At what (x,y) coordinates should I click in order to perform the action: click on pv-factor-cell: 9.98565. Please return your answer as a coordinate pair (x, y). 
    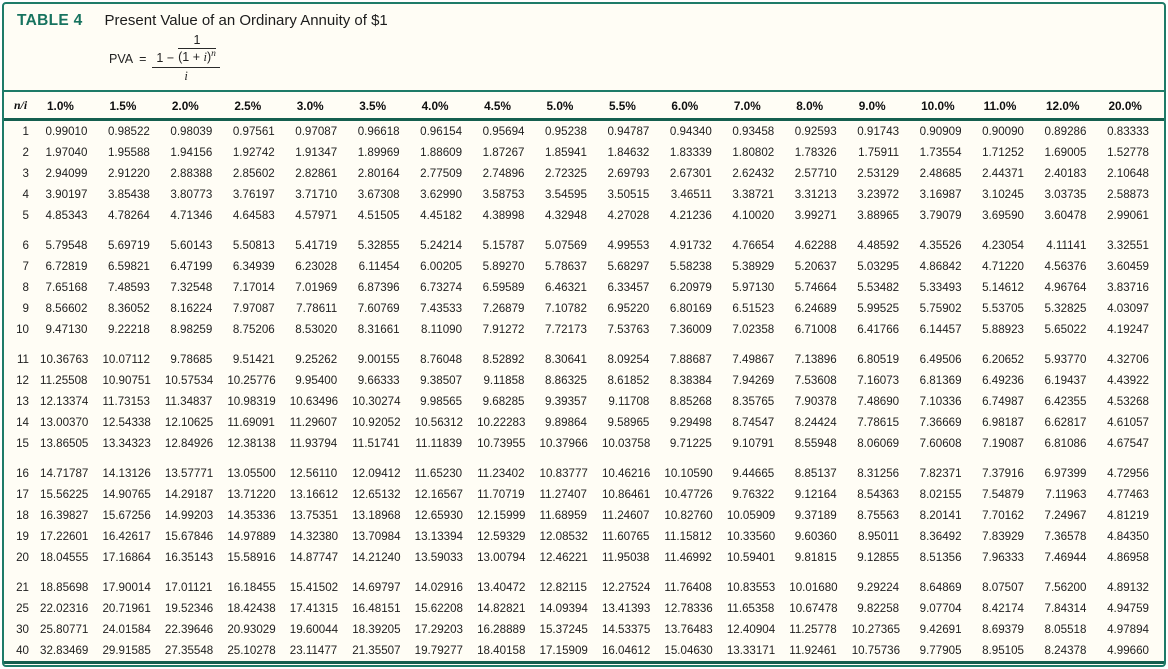
    Looking at the image, I should click on (441, 402).